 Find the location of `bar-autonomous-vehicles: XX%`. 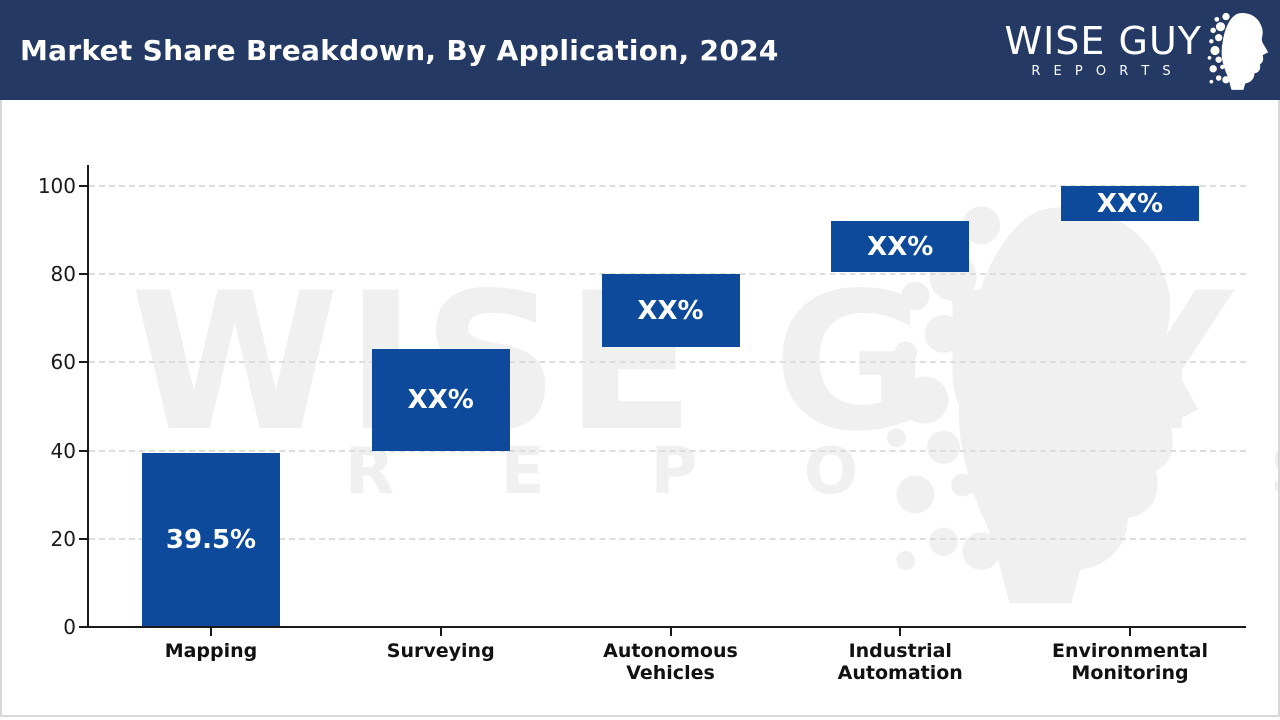

bar-autonomous-vehicles: XX% is located at coordinates (670, 310).